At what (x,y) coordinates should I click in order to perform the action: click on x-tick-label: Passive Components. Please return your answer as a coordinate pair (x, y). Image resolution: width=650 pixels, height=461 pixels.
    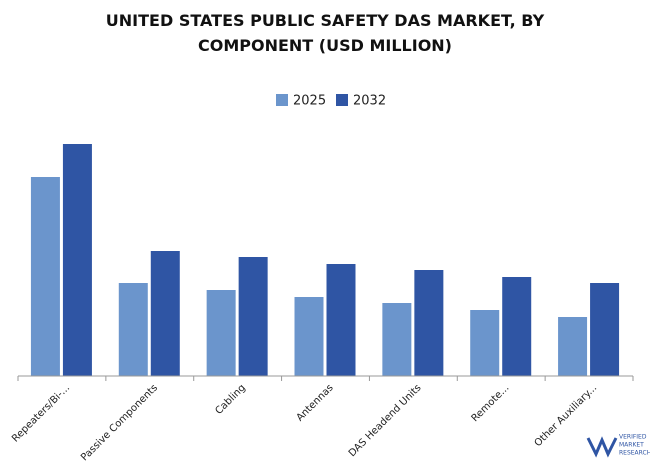
    Looking at the image, I should click on (119, 421).